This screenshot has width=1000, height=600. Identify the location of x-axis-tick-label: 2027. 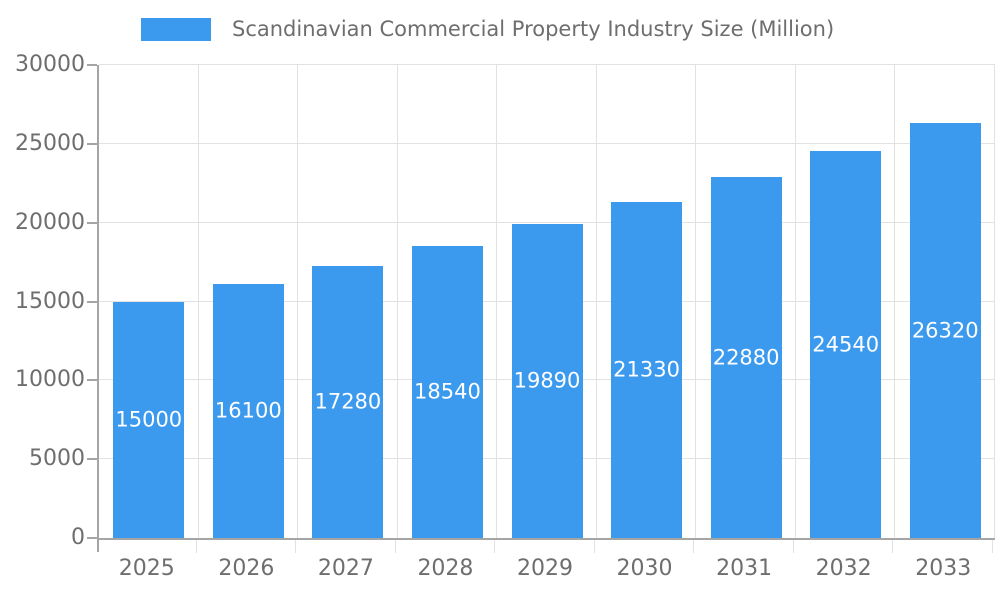
(345, 568).